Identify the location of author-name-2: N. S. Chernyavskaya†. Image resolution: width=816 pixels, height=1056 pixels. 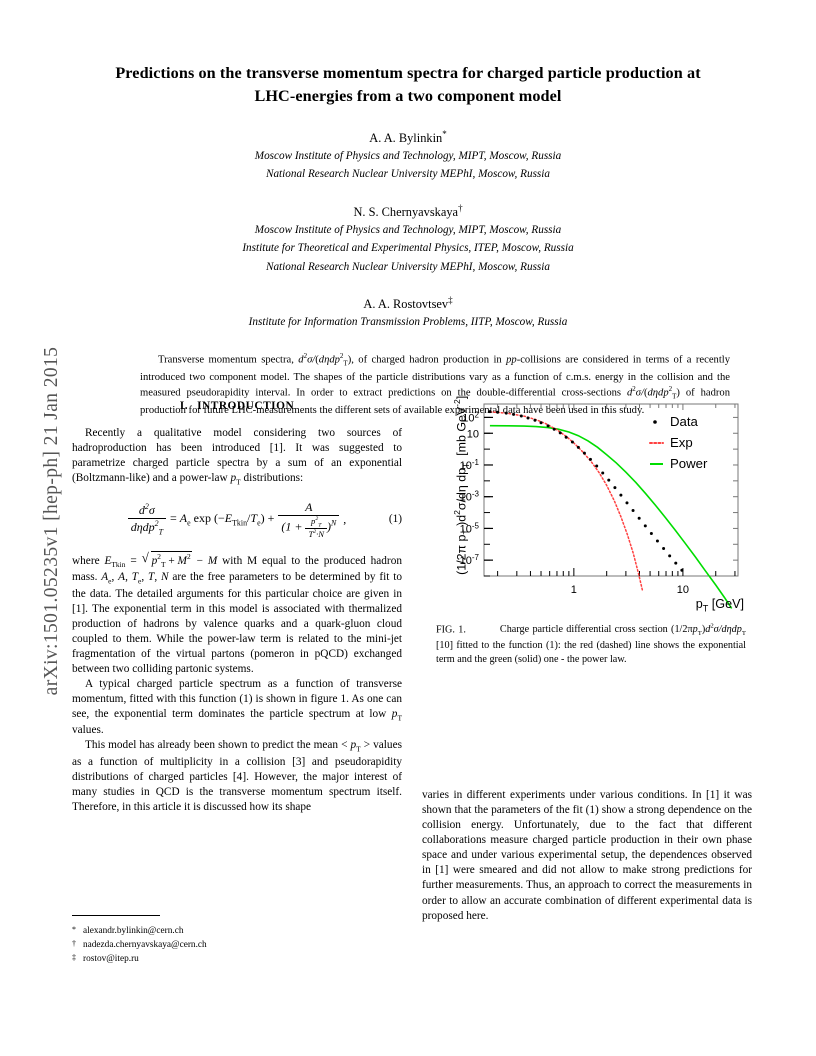
(408, 211).